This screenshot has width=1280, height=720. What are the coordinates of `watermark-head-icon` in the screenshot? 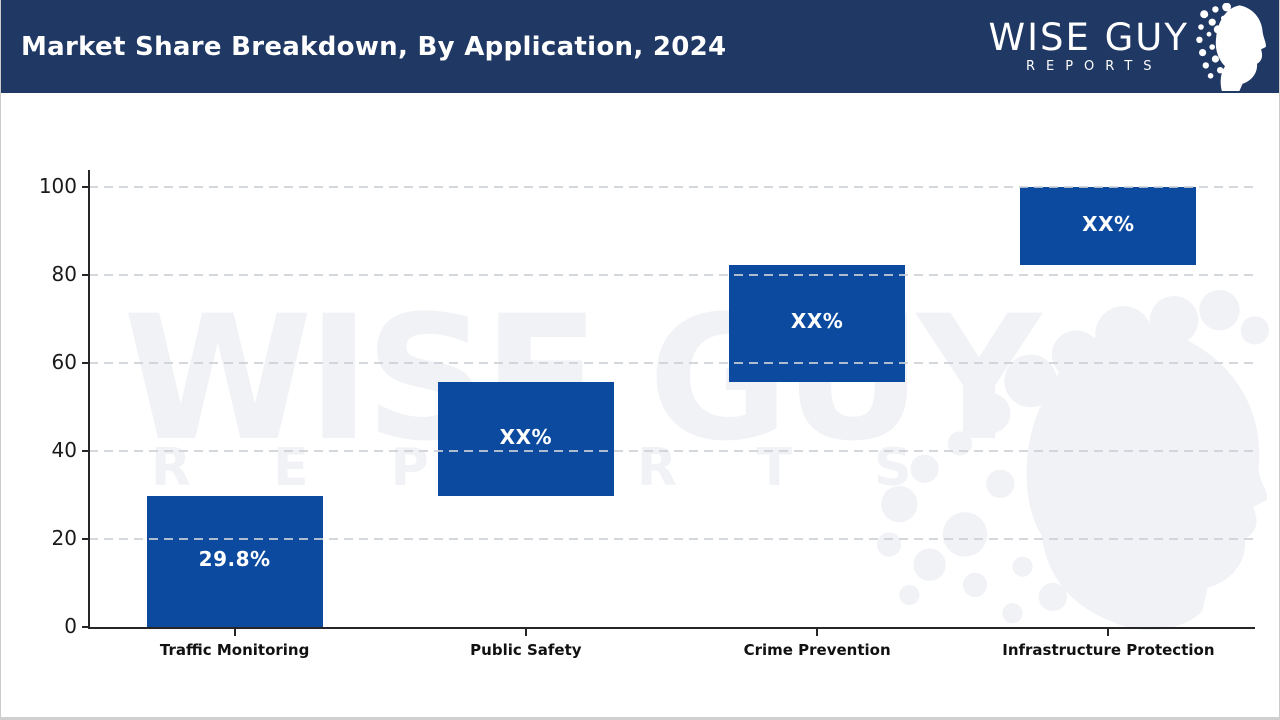 It's located at (1073, 460).